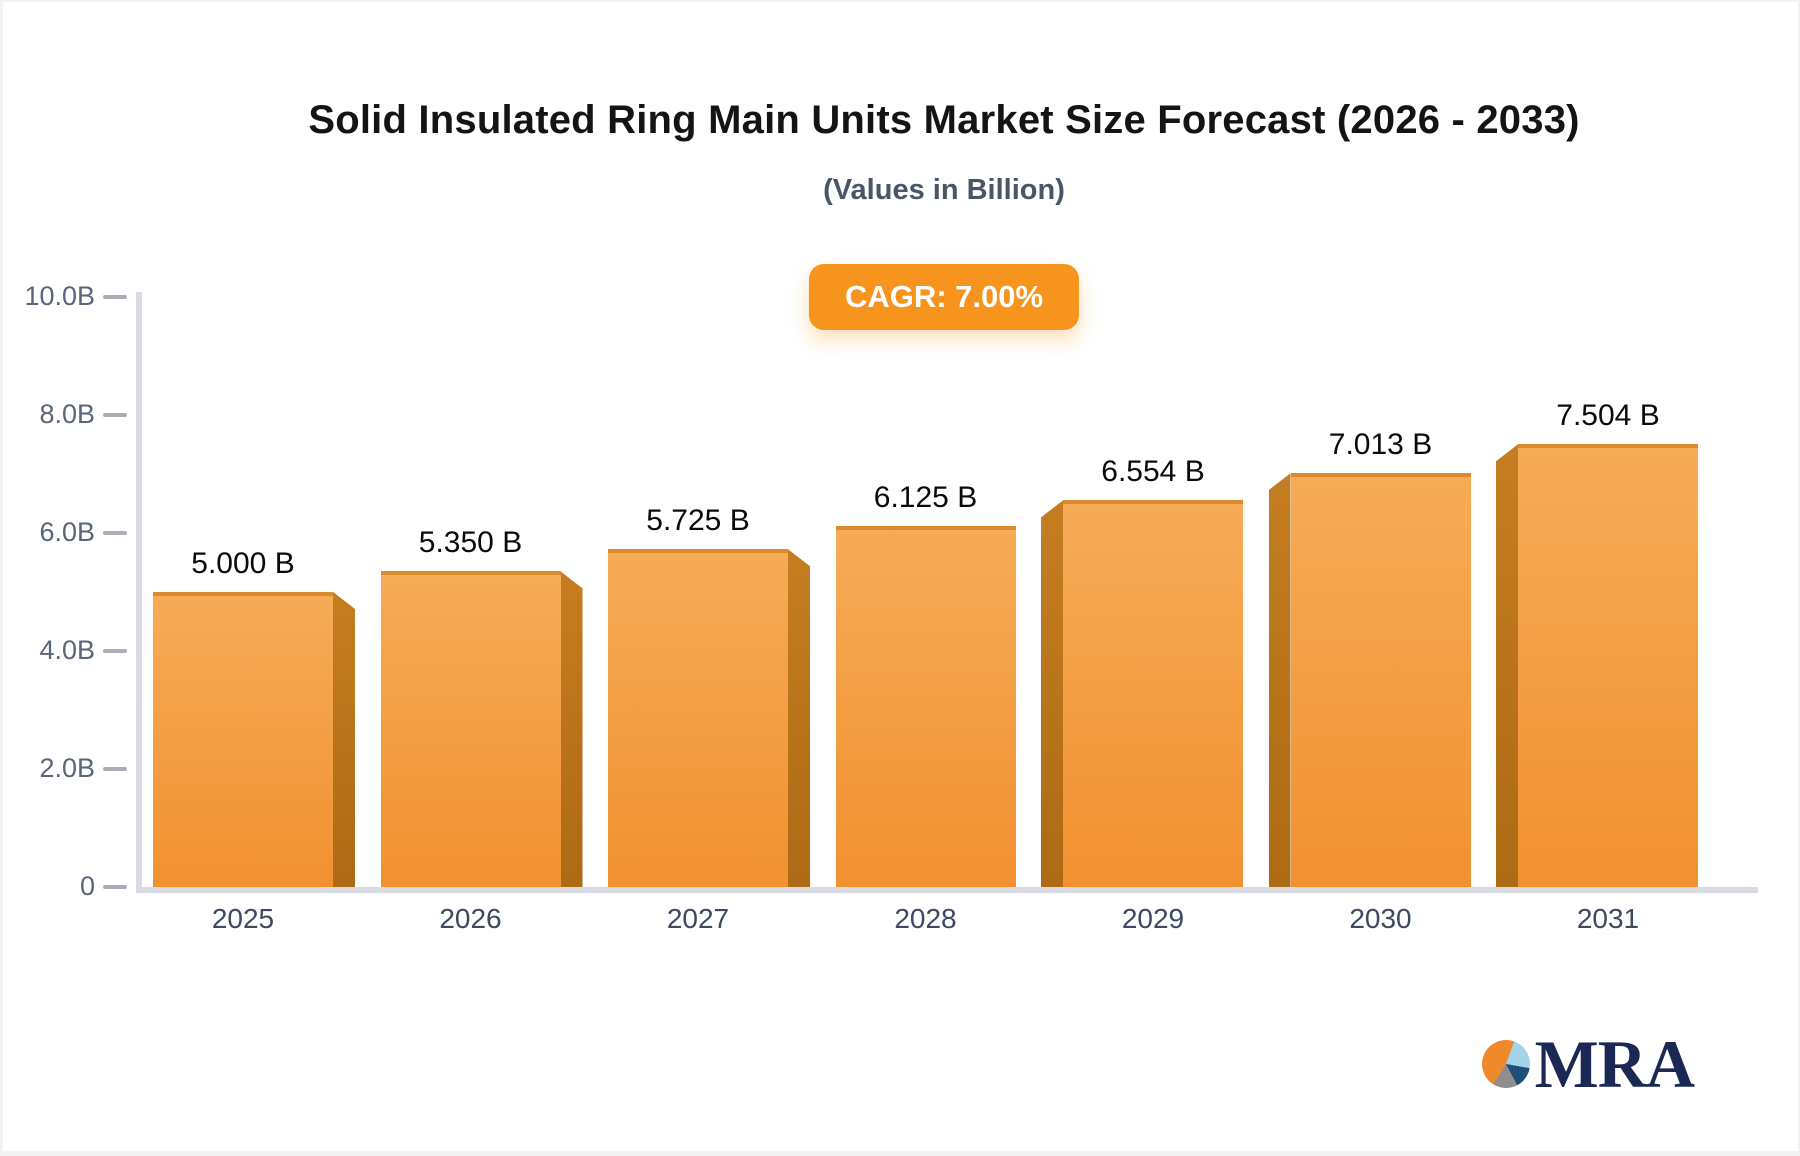  I want to click on page-subtitle: (Values in Billion), so click(944, 190).